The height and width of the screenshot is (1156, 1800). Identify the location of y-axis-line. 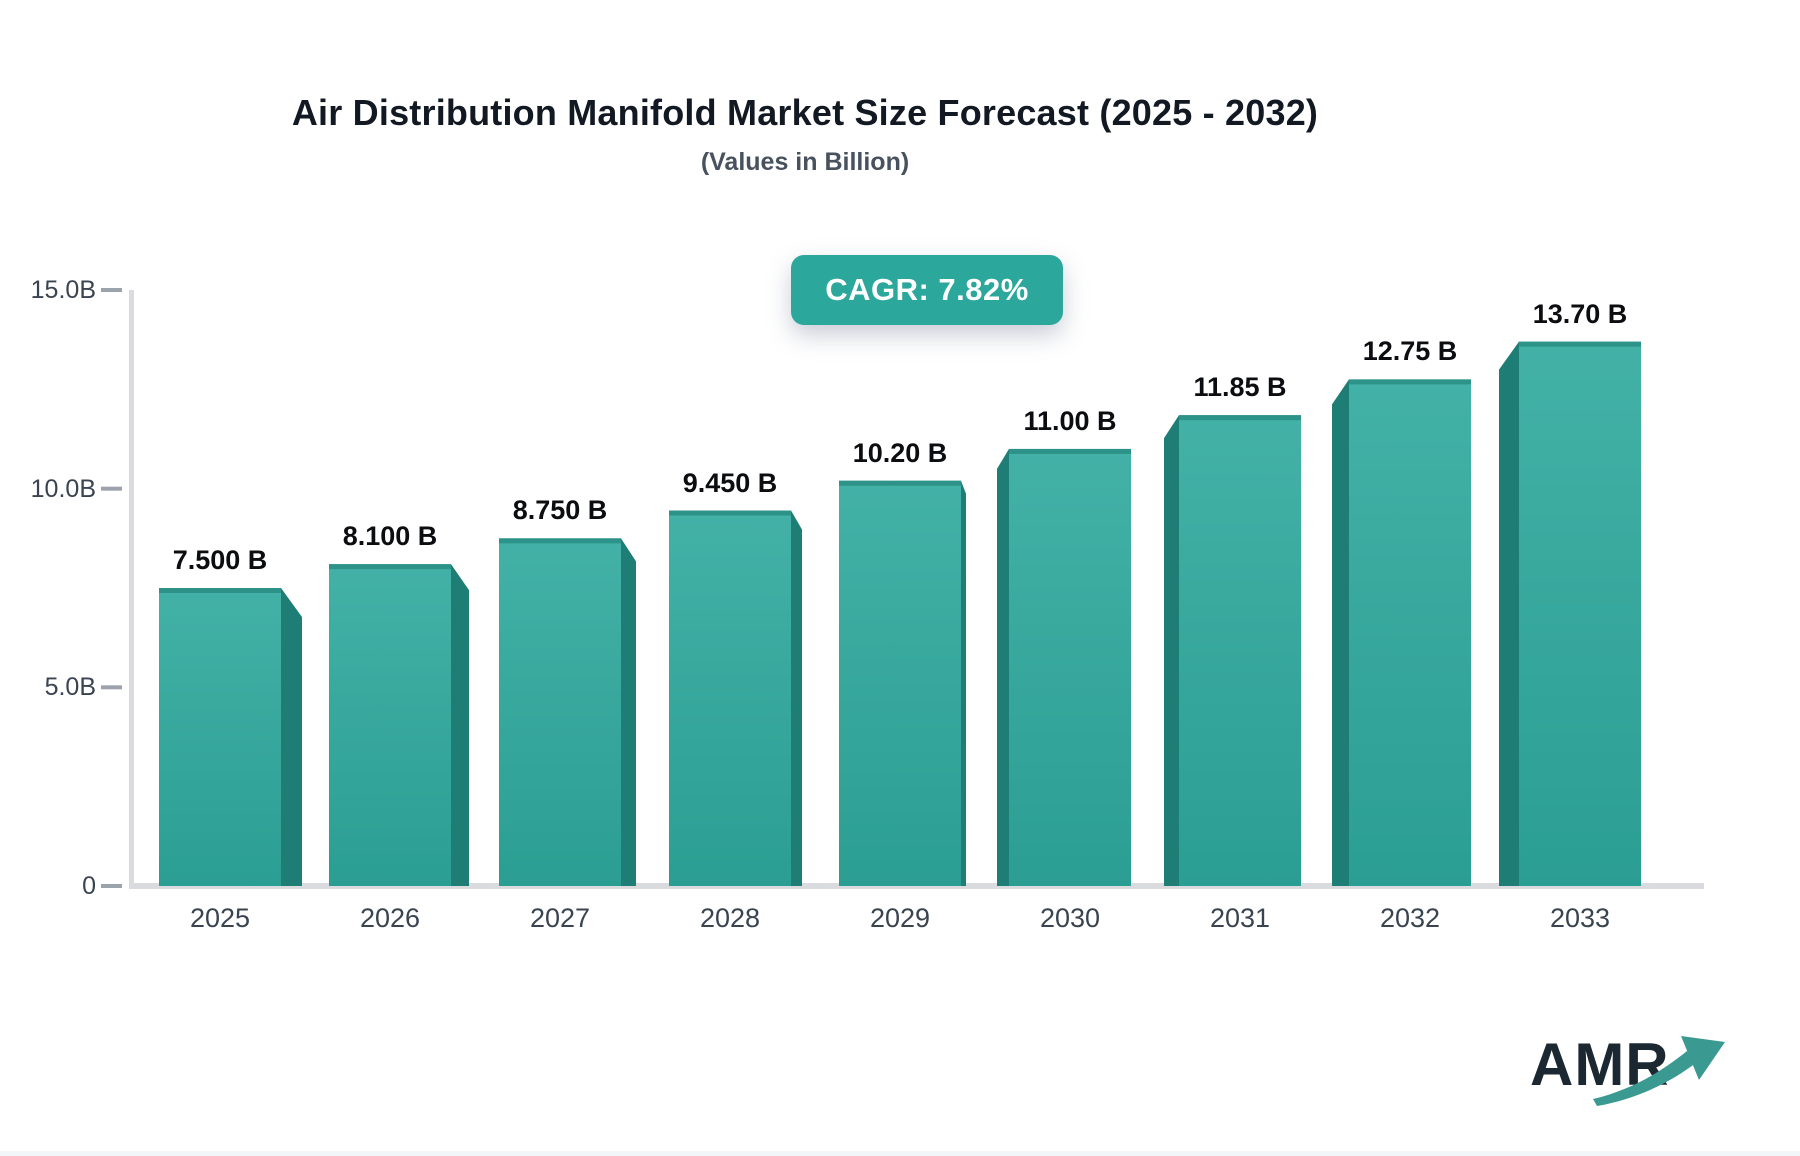
(131, 589).